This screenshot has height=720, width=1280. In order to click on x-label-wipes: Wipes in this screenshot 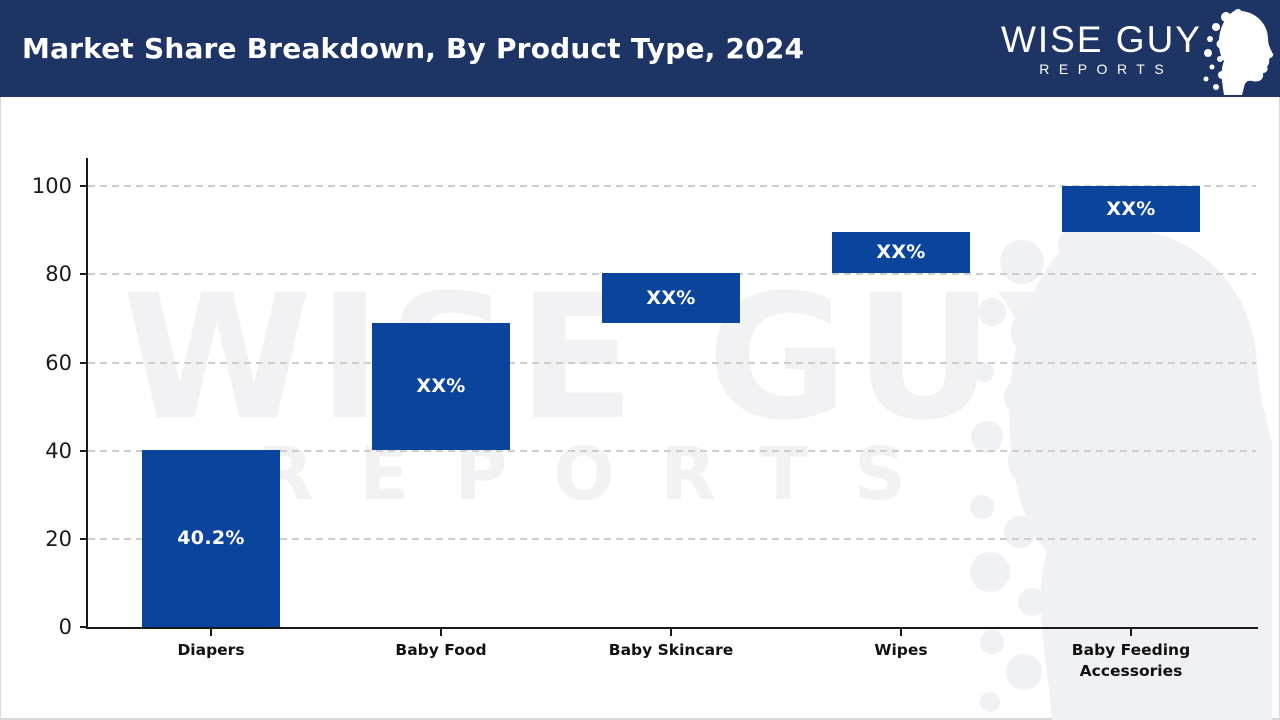, I will do `click(901, 650)`.